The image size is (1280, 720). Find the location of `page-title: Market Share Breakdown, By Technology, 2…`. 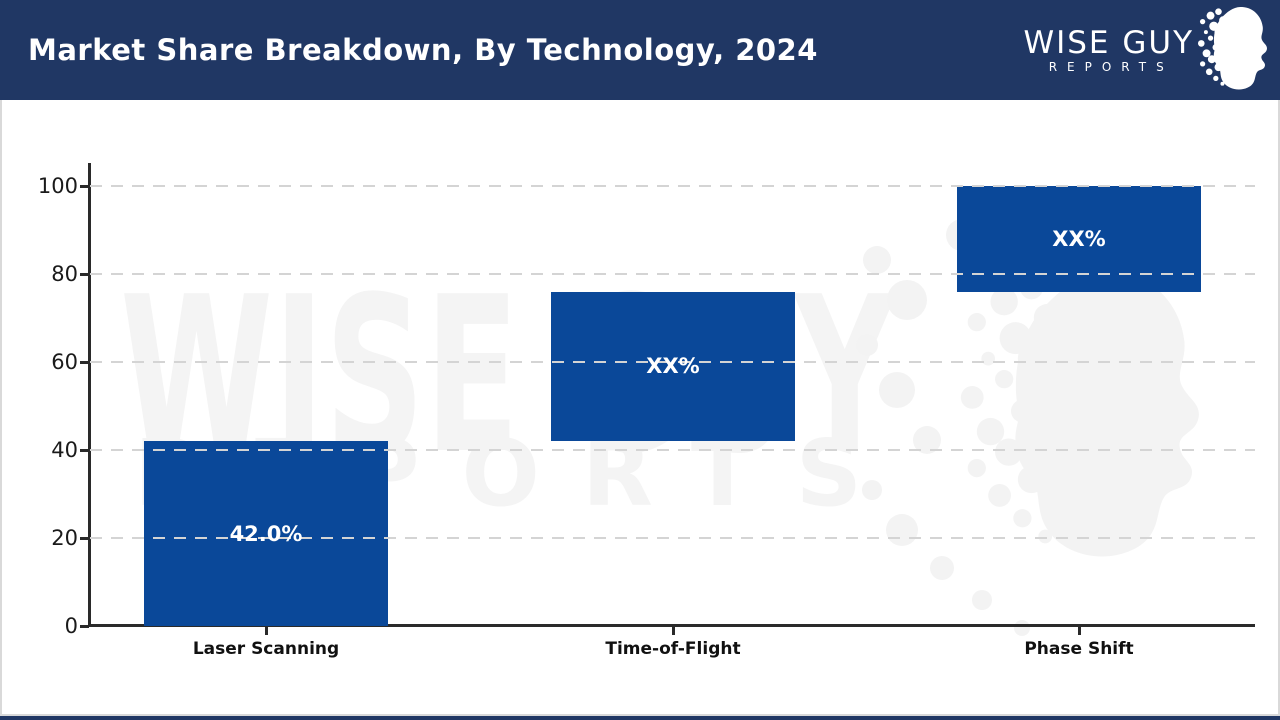

page-title: Market Share Breakdown, By Technology, 2… is located at coordinates (423, 50).